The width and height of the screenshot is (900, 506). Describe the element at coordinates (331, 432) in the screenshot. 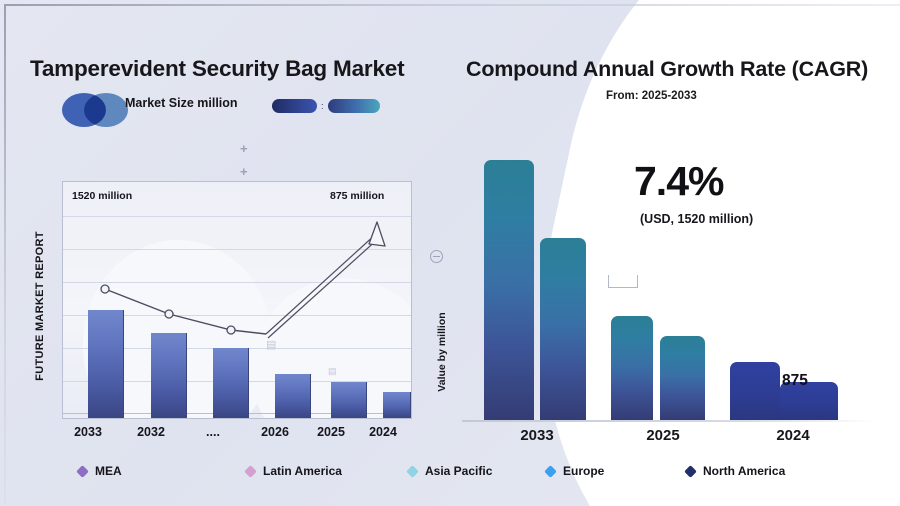

I see `x-tick-2025: 2025` at that location.